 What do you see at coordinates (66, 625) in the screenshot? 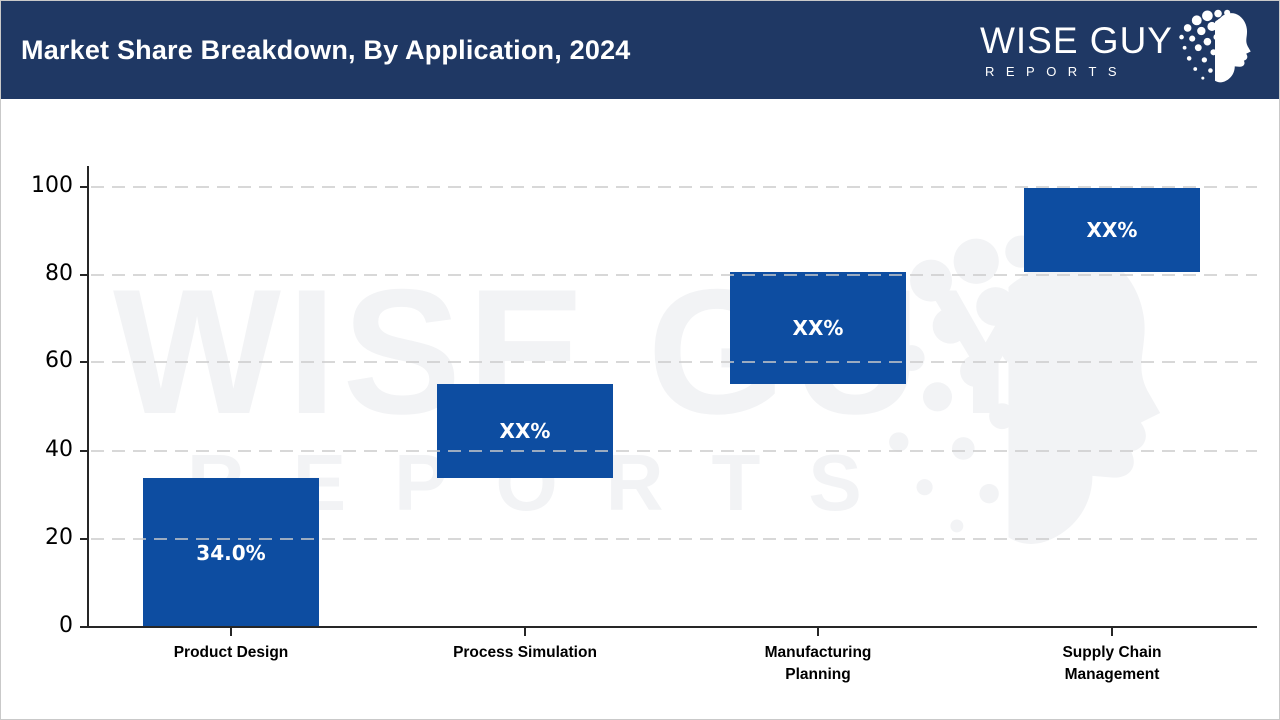
I see `y-tick-label: 0` at bounding box center [66, 625].